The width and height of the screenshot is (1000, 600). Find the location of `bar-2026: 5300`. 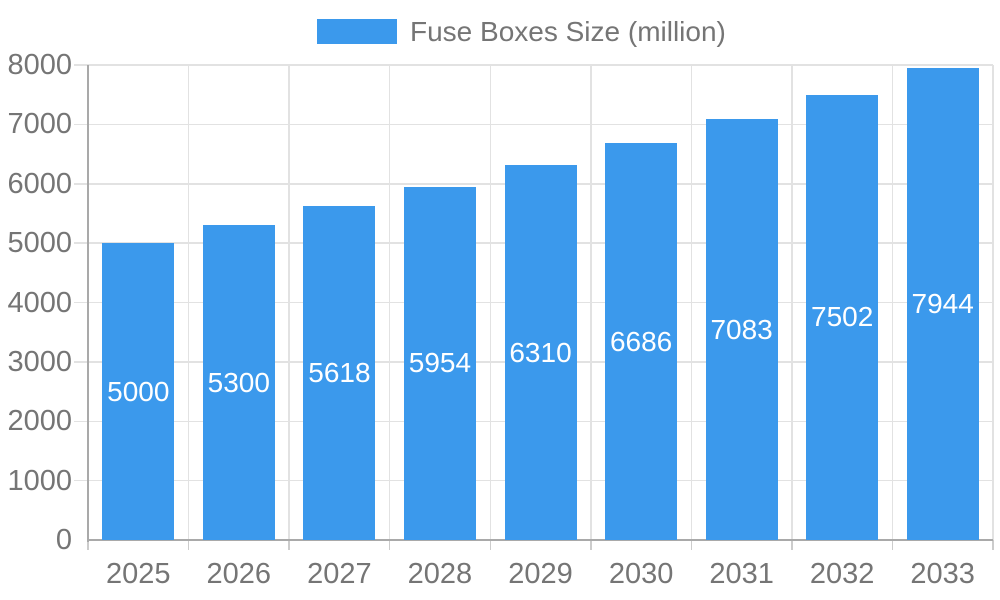

bar-2026: 5300 is located at coordinates (238, 382).